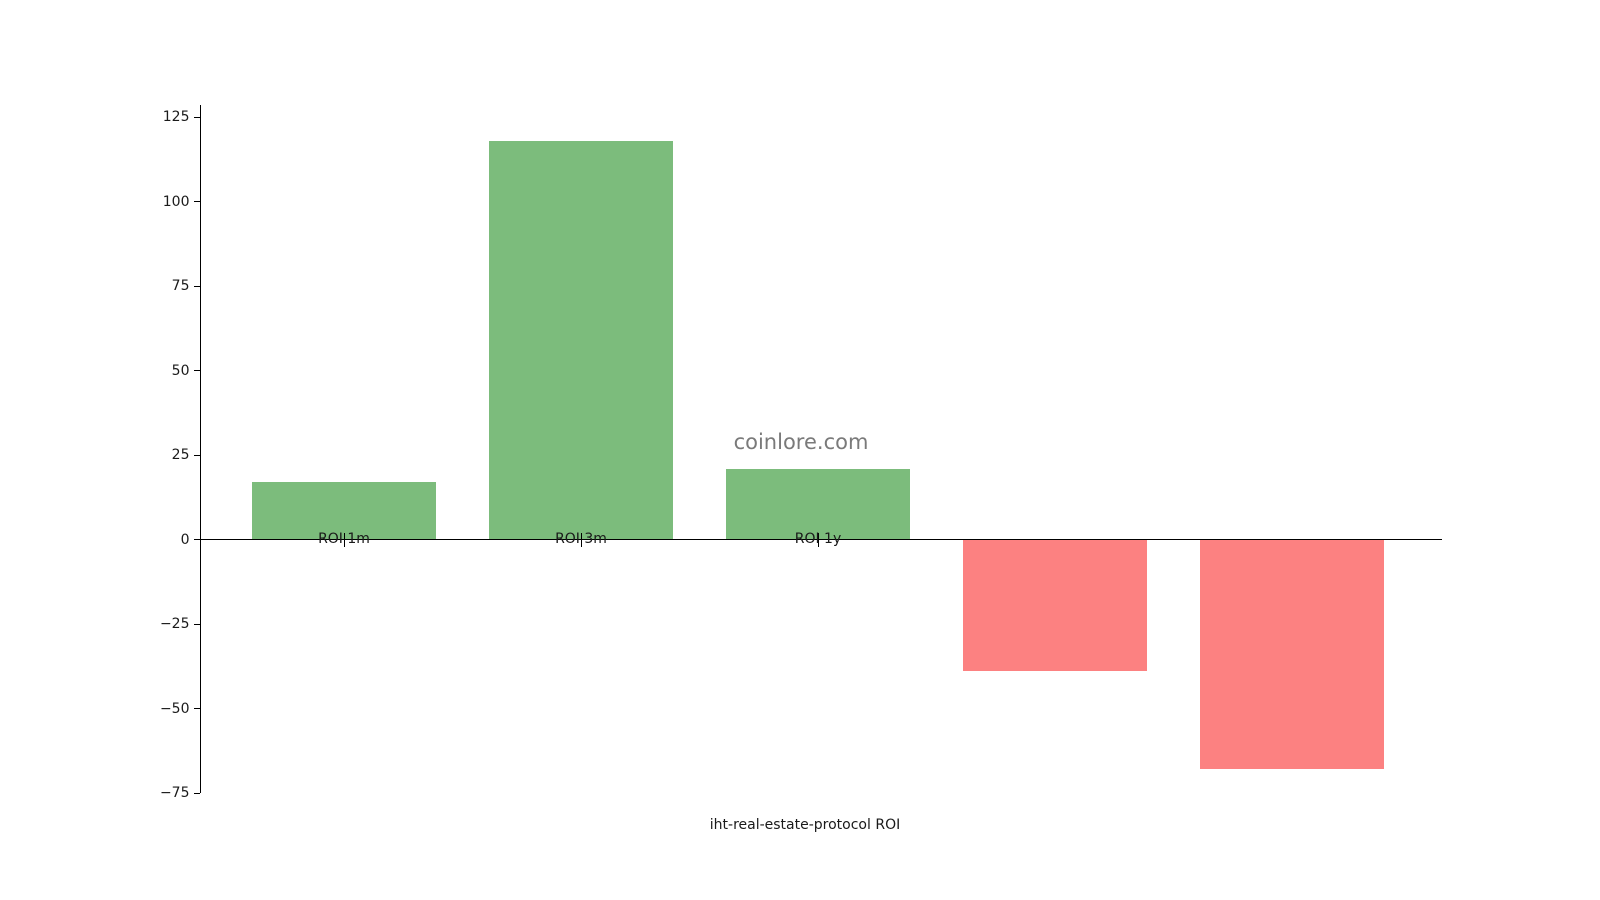 The image size is (1600, 900). I want to click on y-tick-label: −50, so click(174, 708).